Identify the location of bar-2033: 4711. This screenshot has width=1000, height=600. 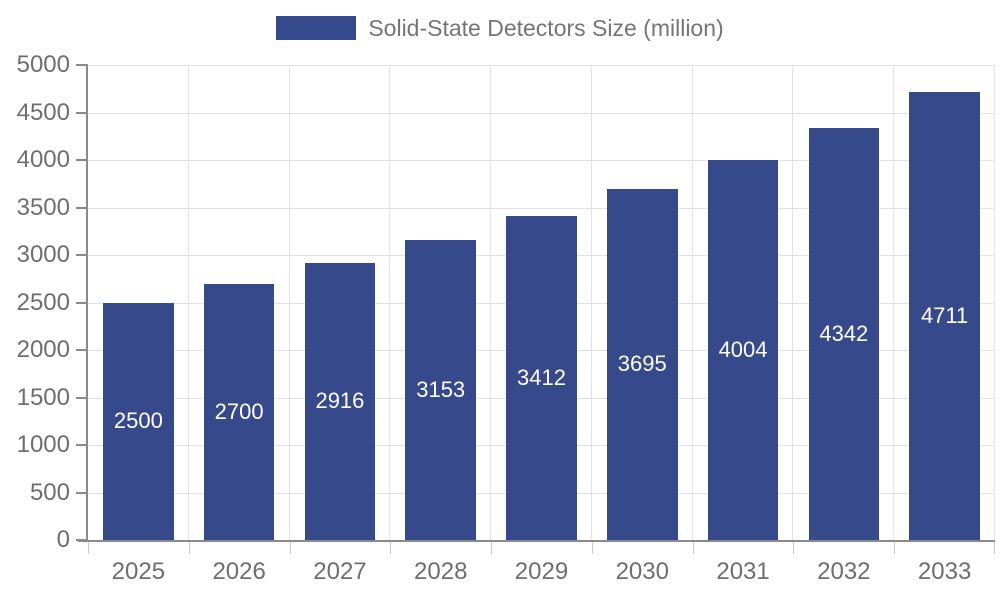
(944, 316).